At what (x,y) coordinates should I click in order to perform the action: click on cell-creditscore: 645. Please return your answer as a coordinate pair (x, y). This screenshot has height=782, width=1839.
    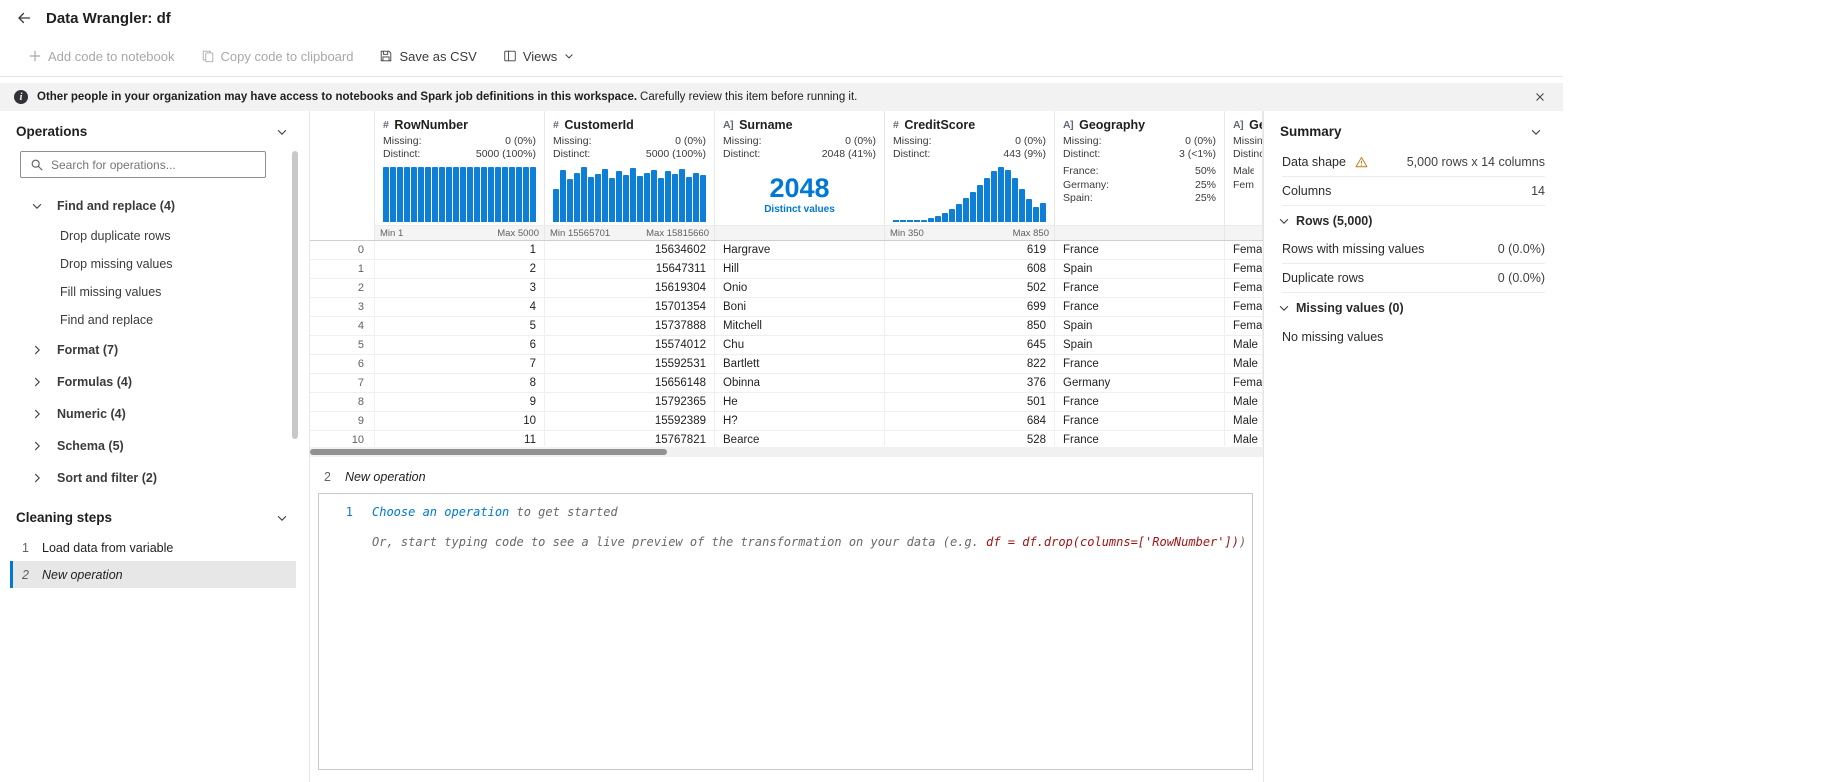
    Looking at the image, I should click on (970, 345).